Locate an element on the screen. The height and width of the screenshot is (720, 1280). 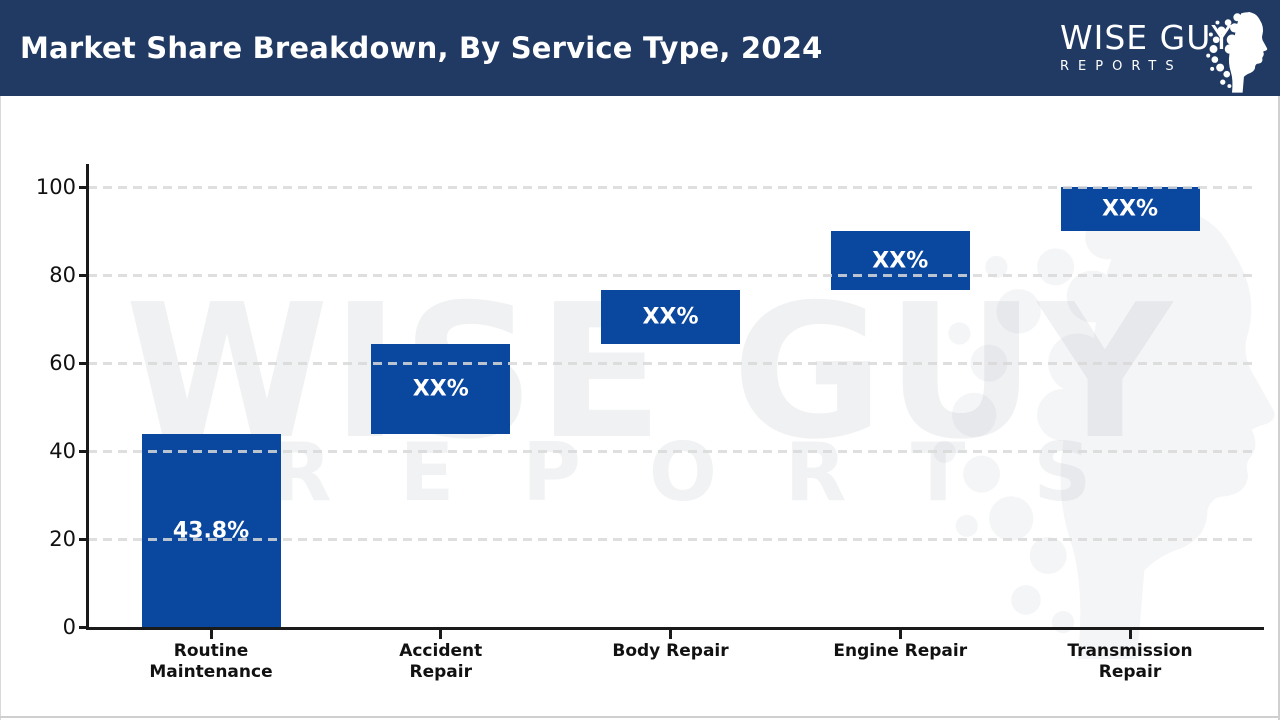
brand-logo: WISE GUY REPORTS is located at coordinates (1147, 50).